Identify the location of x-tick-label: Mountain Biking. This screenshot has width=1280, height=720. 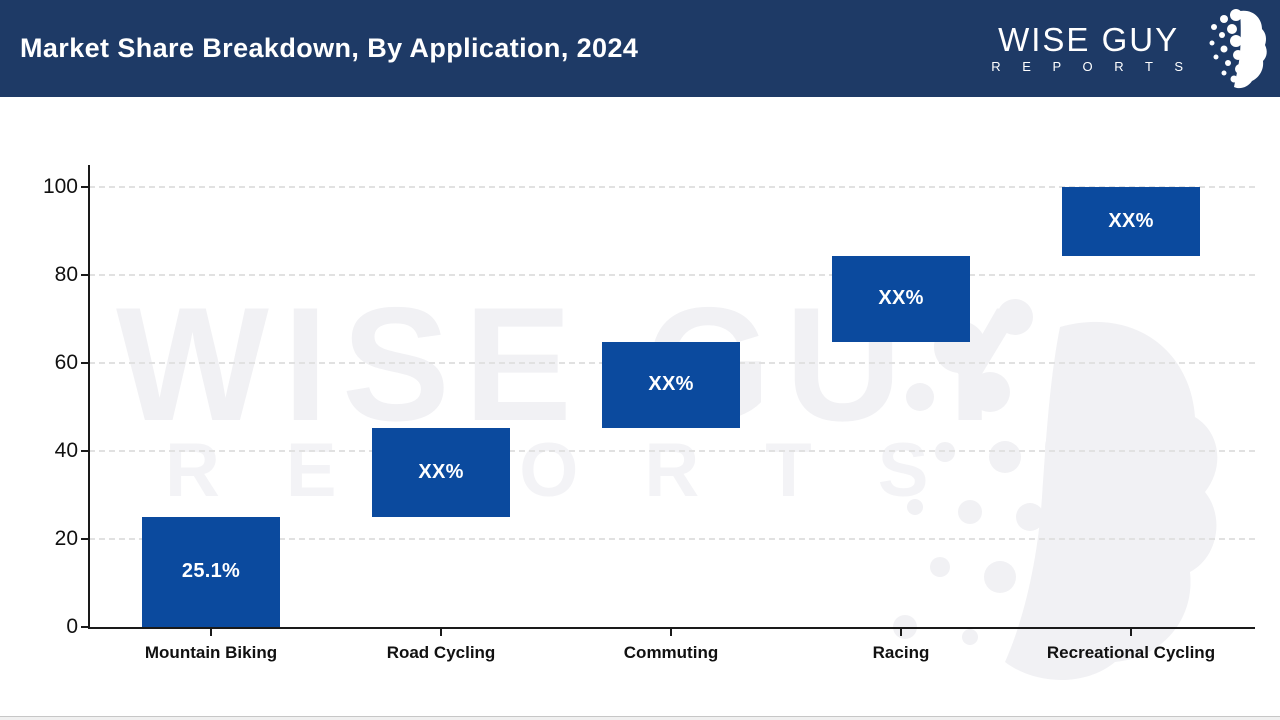
(211, 652).